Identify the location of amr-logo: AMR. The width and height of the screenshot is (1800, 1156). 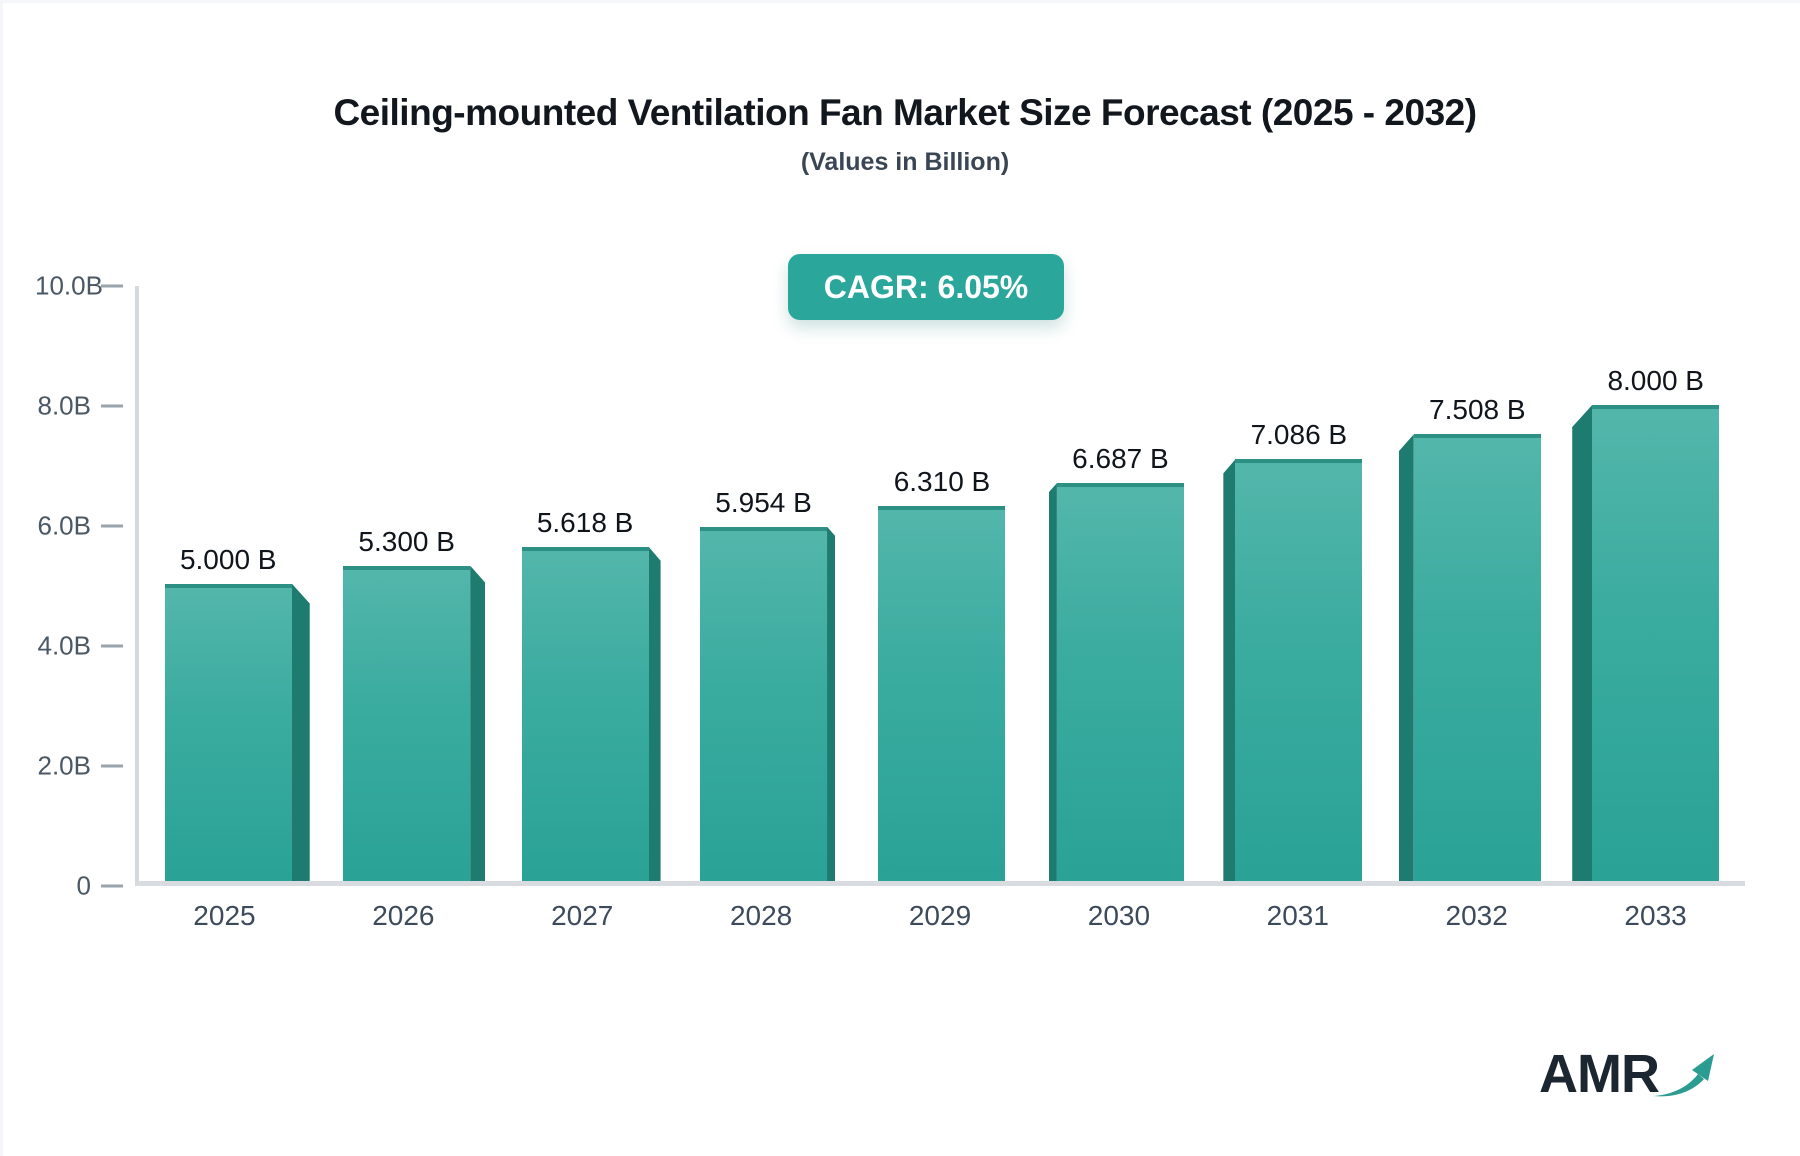
(1627, 1073).